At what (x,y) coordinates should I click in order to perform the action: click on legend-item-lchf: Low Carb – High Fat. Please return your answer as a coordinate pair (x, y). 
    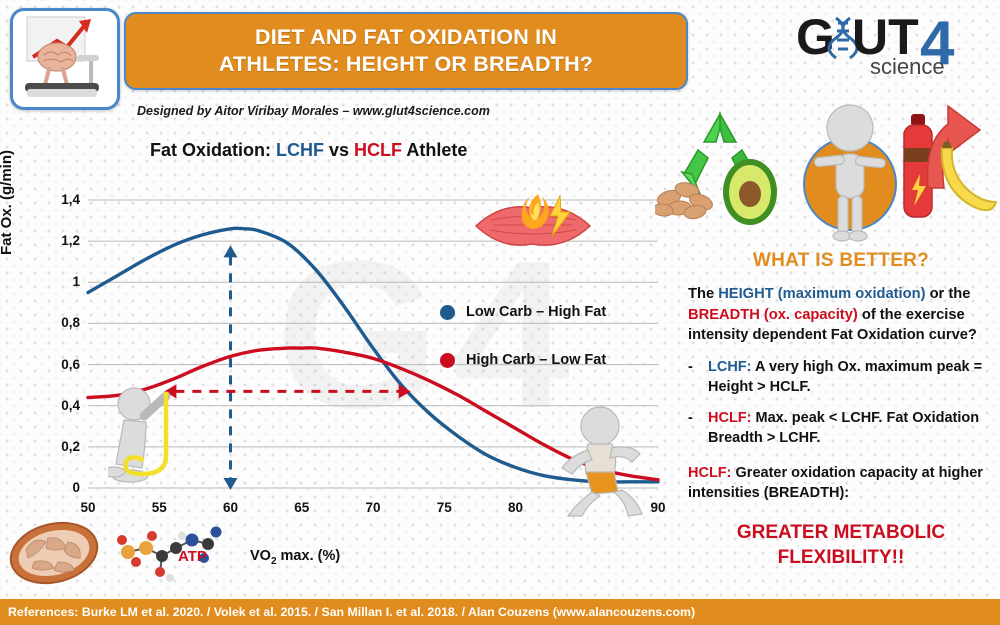
    Looking at the image, I should click on (547, 312).